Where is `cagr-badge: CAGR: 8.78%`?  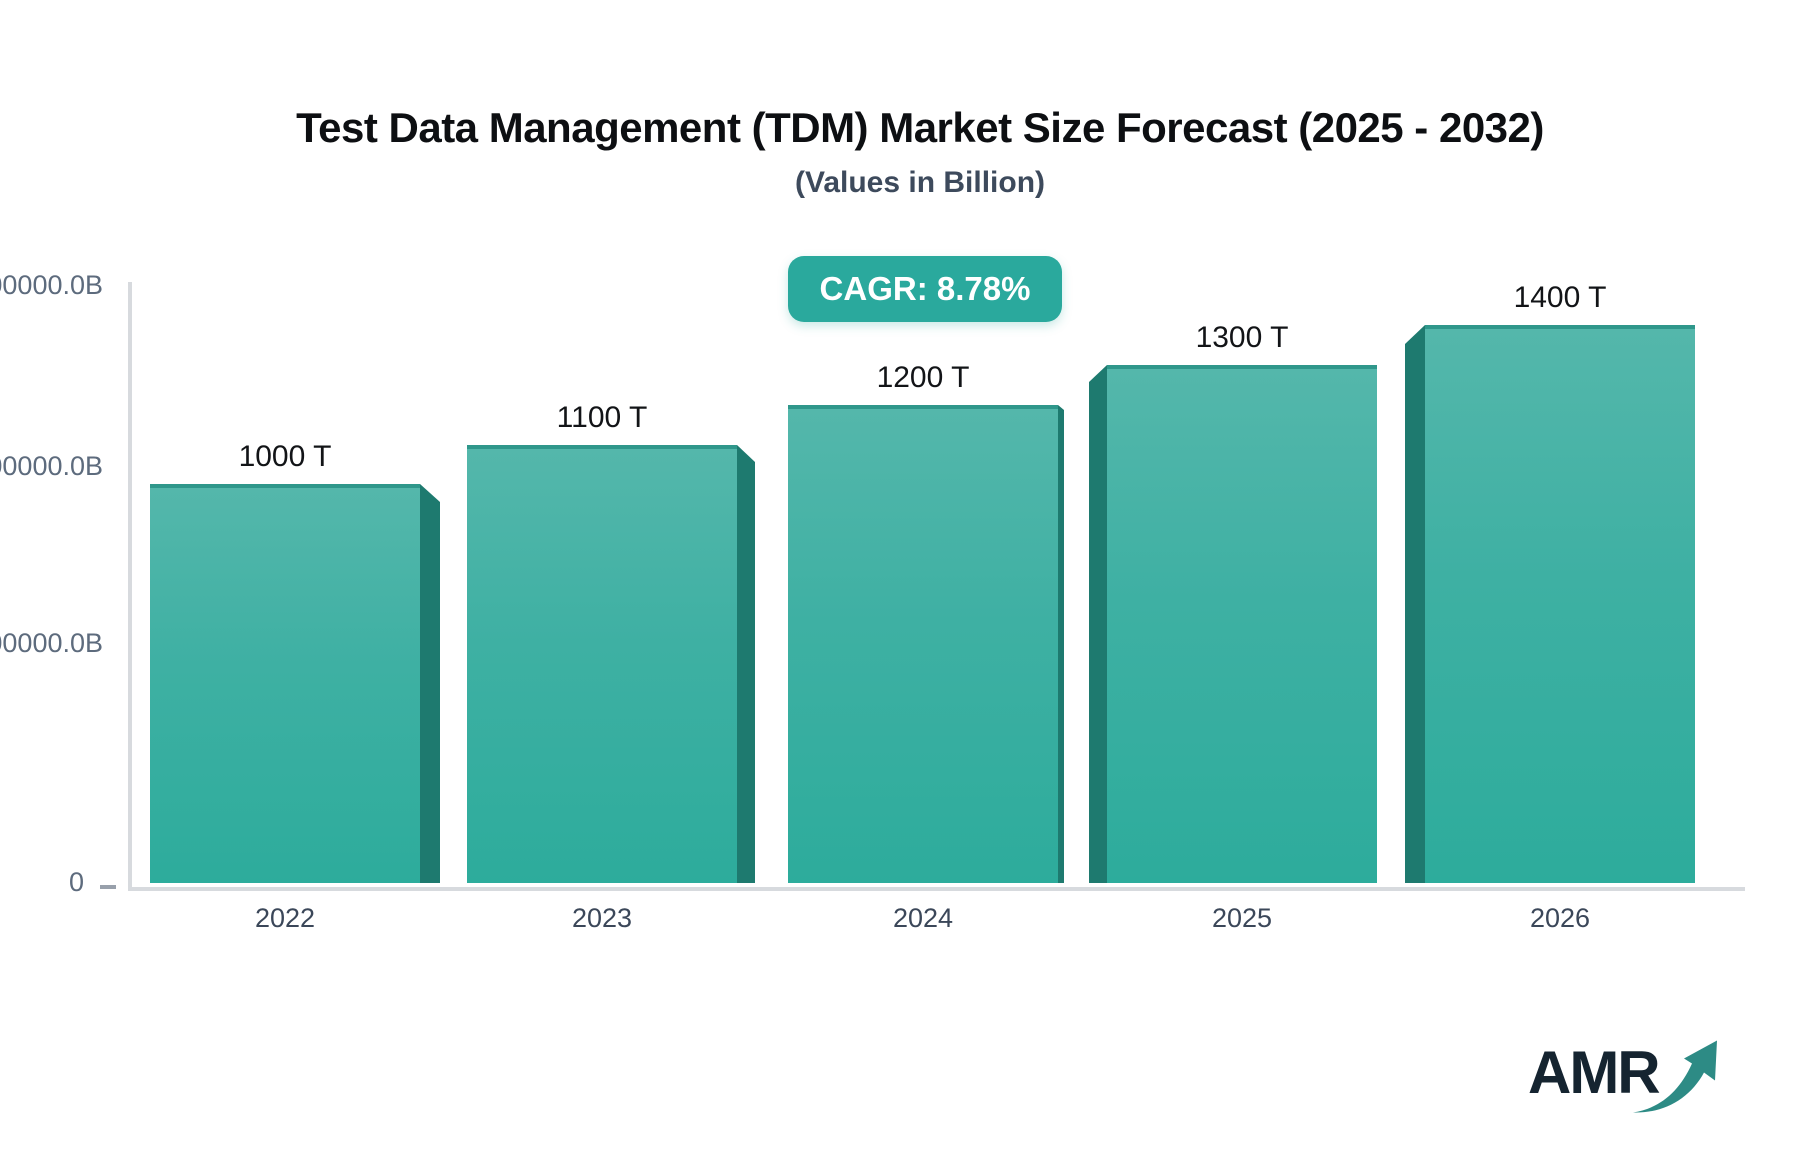 cagr-badge: CAGR: 8.78% is located at coordinates (925, 289).